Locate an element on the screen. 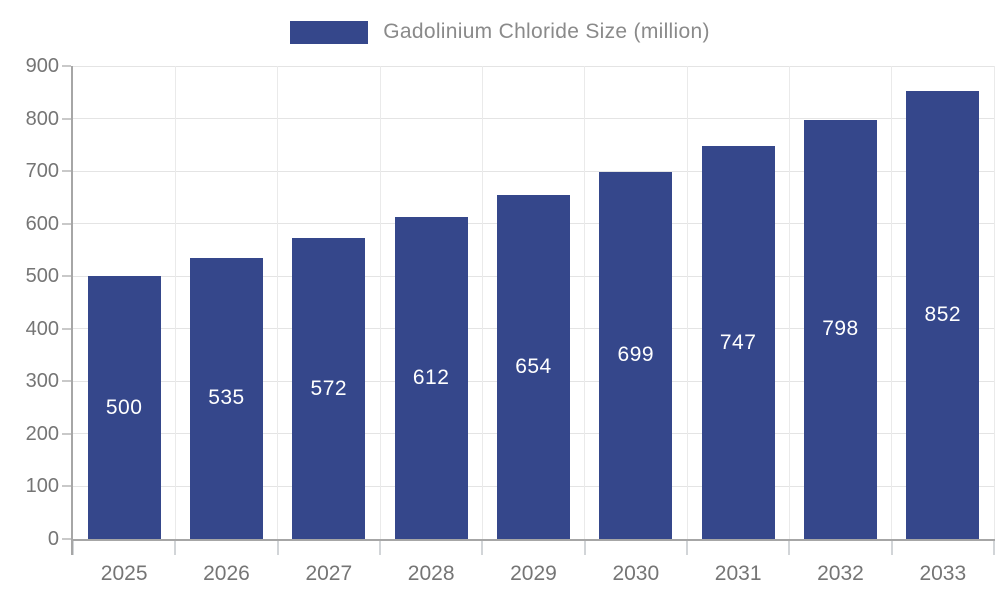  bar-value-label: 747 is located at coordinates (738, 342).